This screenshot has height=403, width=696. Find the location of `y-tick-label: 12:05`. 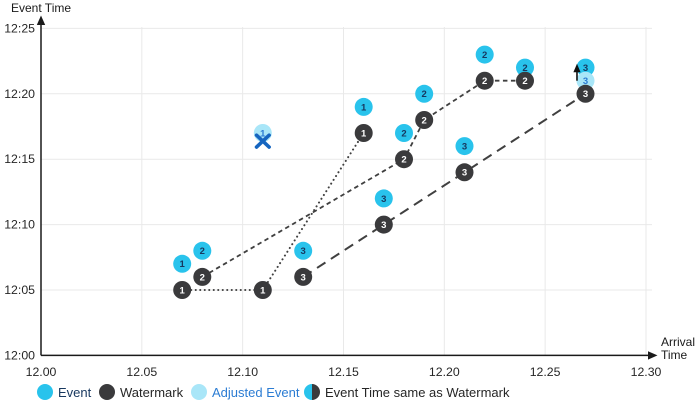

y-tick-label: 12:05 is located at coordinates (19, 290).